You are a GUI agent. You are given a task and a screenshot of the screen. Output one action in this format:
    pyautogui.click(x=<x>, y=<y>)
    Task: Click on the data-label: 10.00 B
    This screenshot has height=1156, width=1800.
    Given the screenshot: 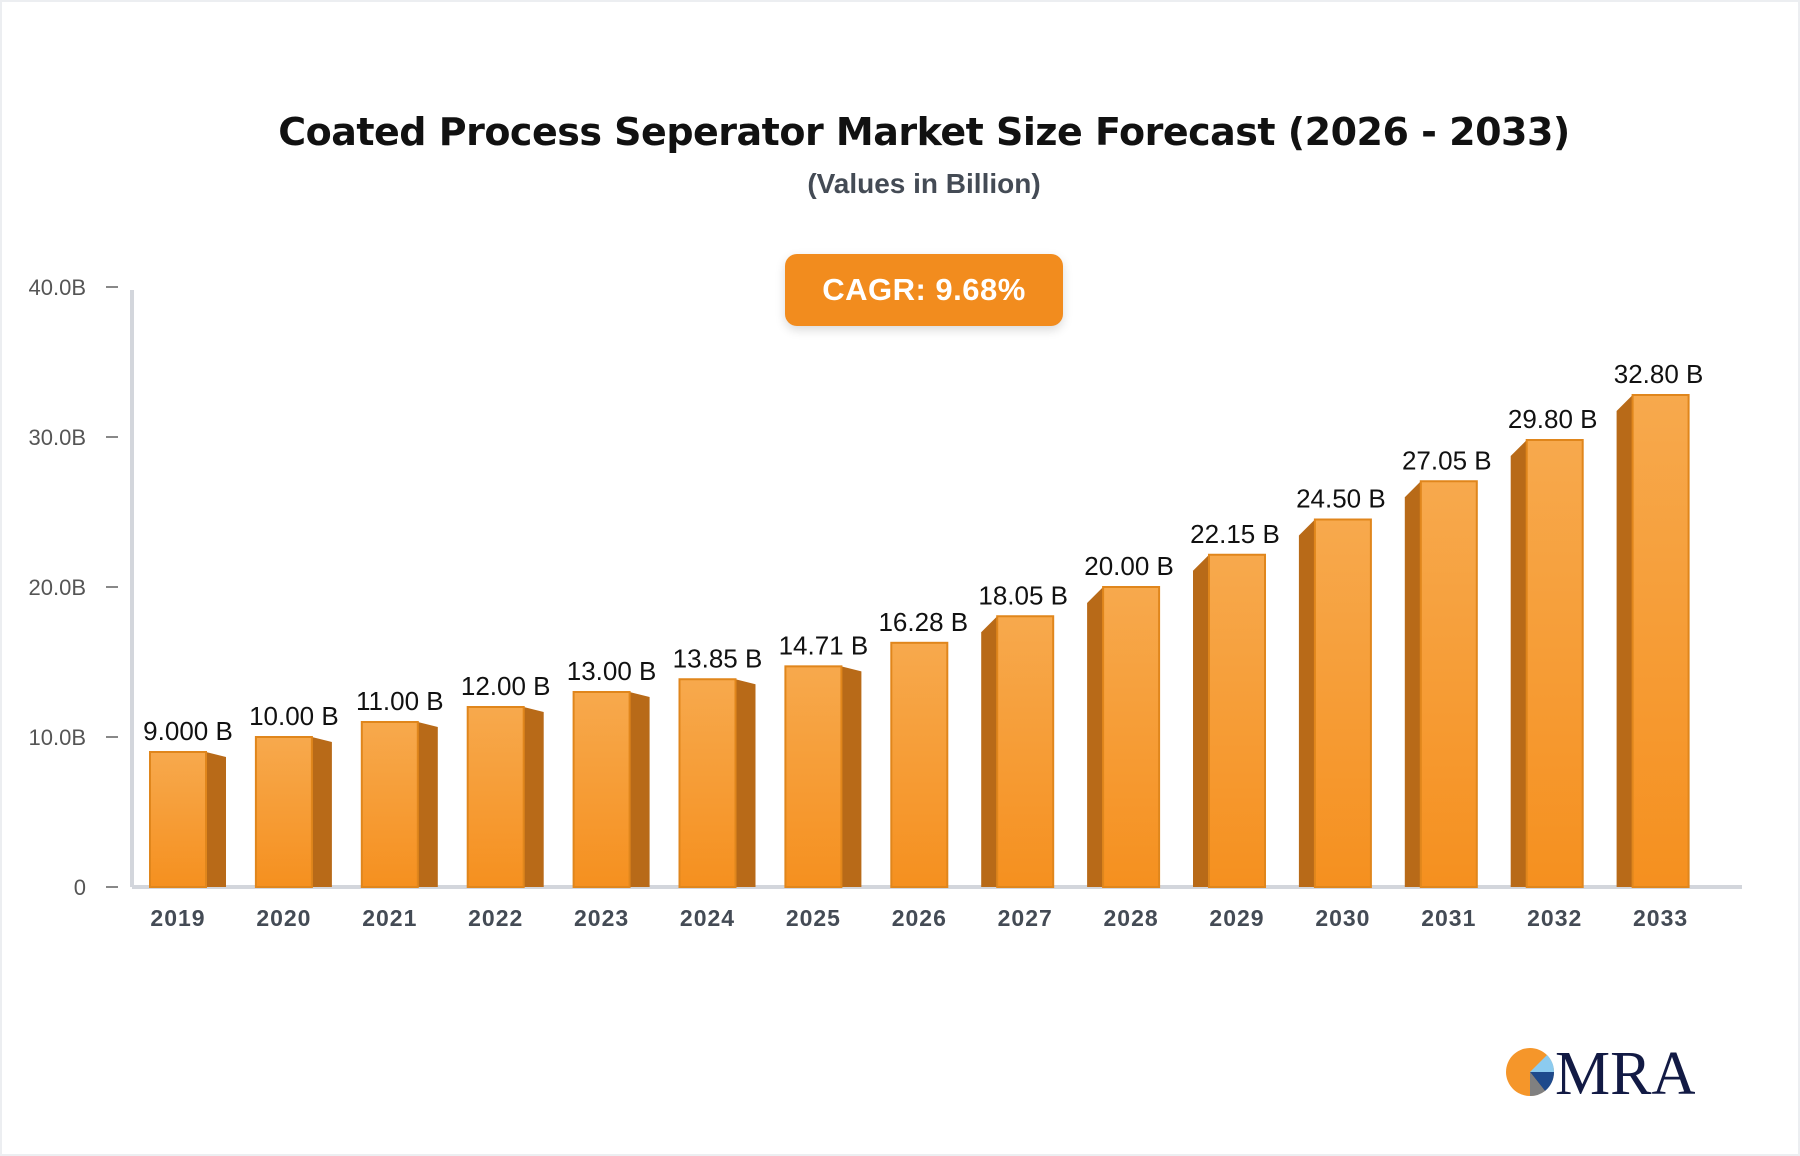 What is the action you would take?
    pyautogui.click(x=294, y=716)
    